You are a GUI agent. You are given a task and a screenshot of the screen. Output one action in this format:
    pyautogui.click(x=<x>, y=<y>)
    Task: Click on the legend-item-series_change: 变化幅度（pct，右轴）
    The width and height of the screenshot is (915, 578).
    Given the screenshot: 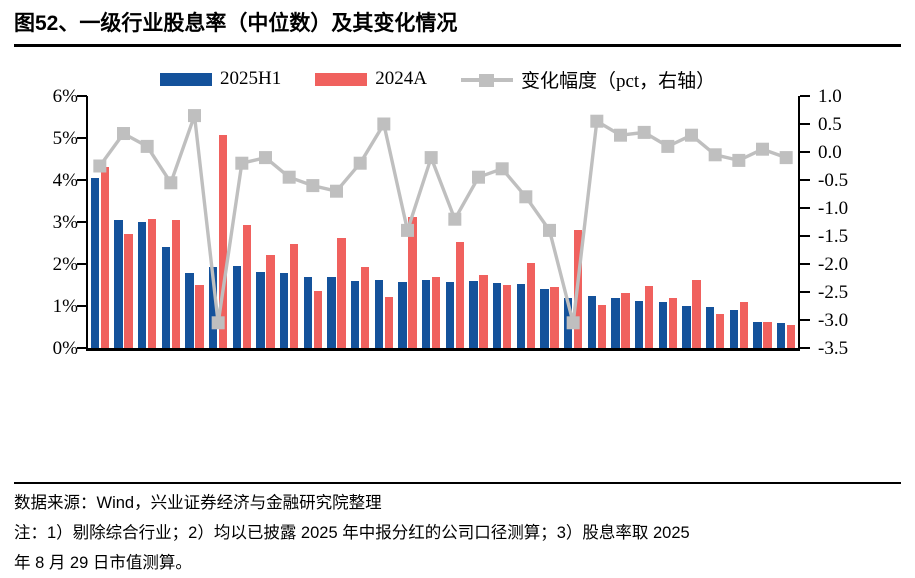 What is the action you would take?
    pyautogui.click(x=588, y=79)
    